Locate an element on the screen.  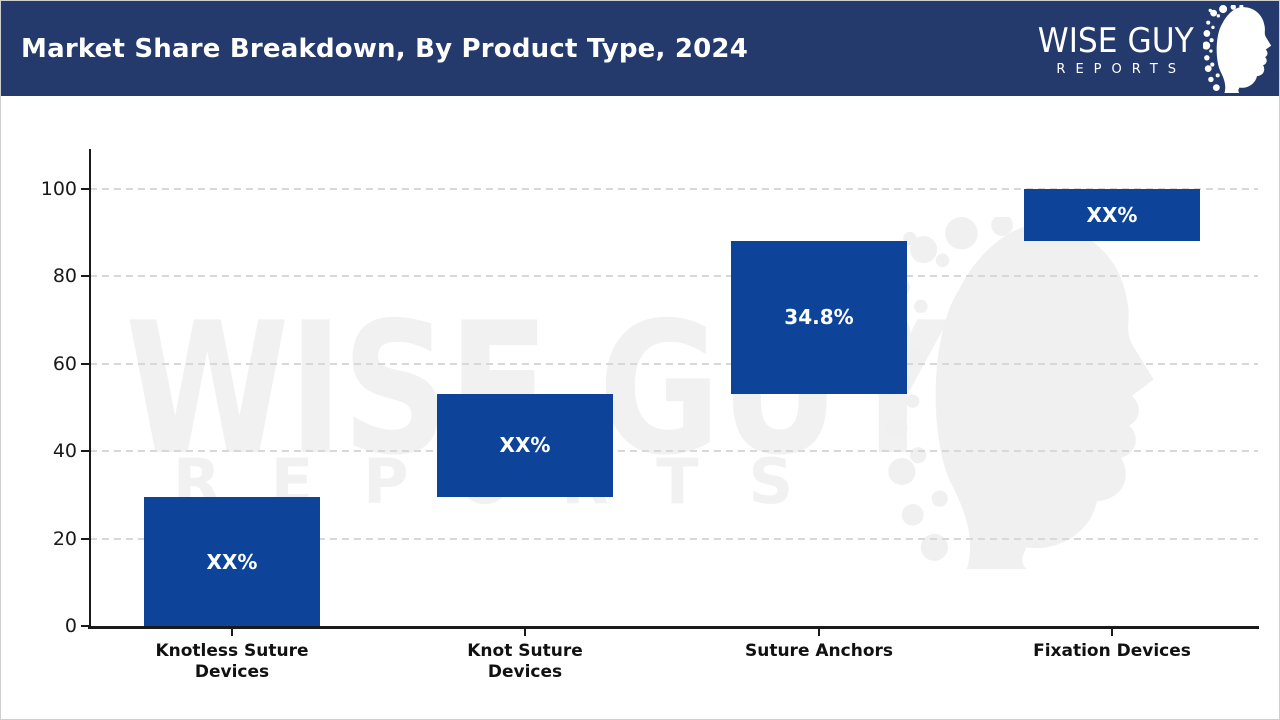
logo-text: WISE GUY REPORTS is located at coordinates (1116, 49).